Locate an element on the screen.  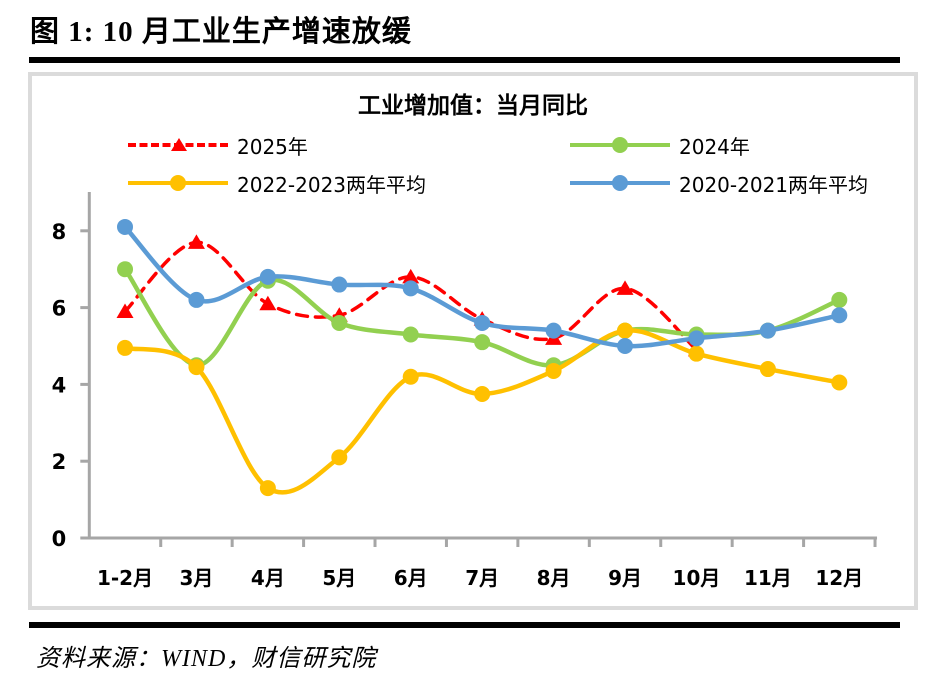
chart-title: 工业增加值：当月同比 is located at coordinates (473, 106).